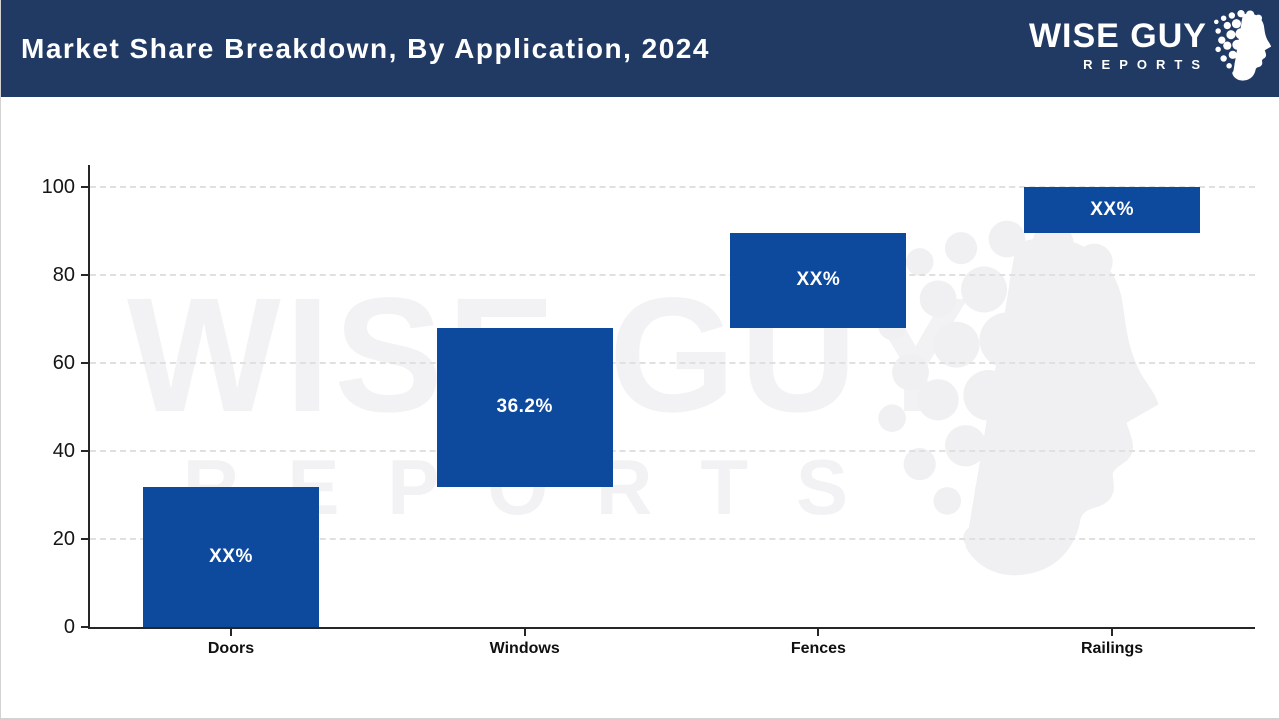 Image resolution: width=1280 pixels, height=720 pixels. I want to click on bar-windows: 36.2%, so click(524, 407).